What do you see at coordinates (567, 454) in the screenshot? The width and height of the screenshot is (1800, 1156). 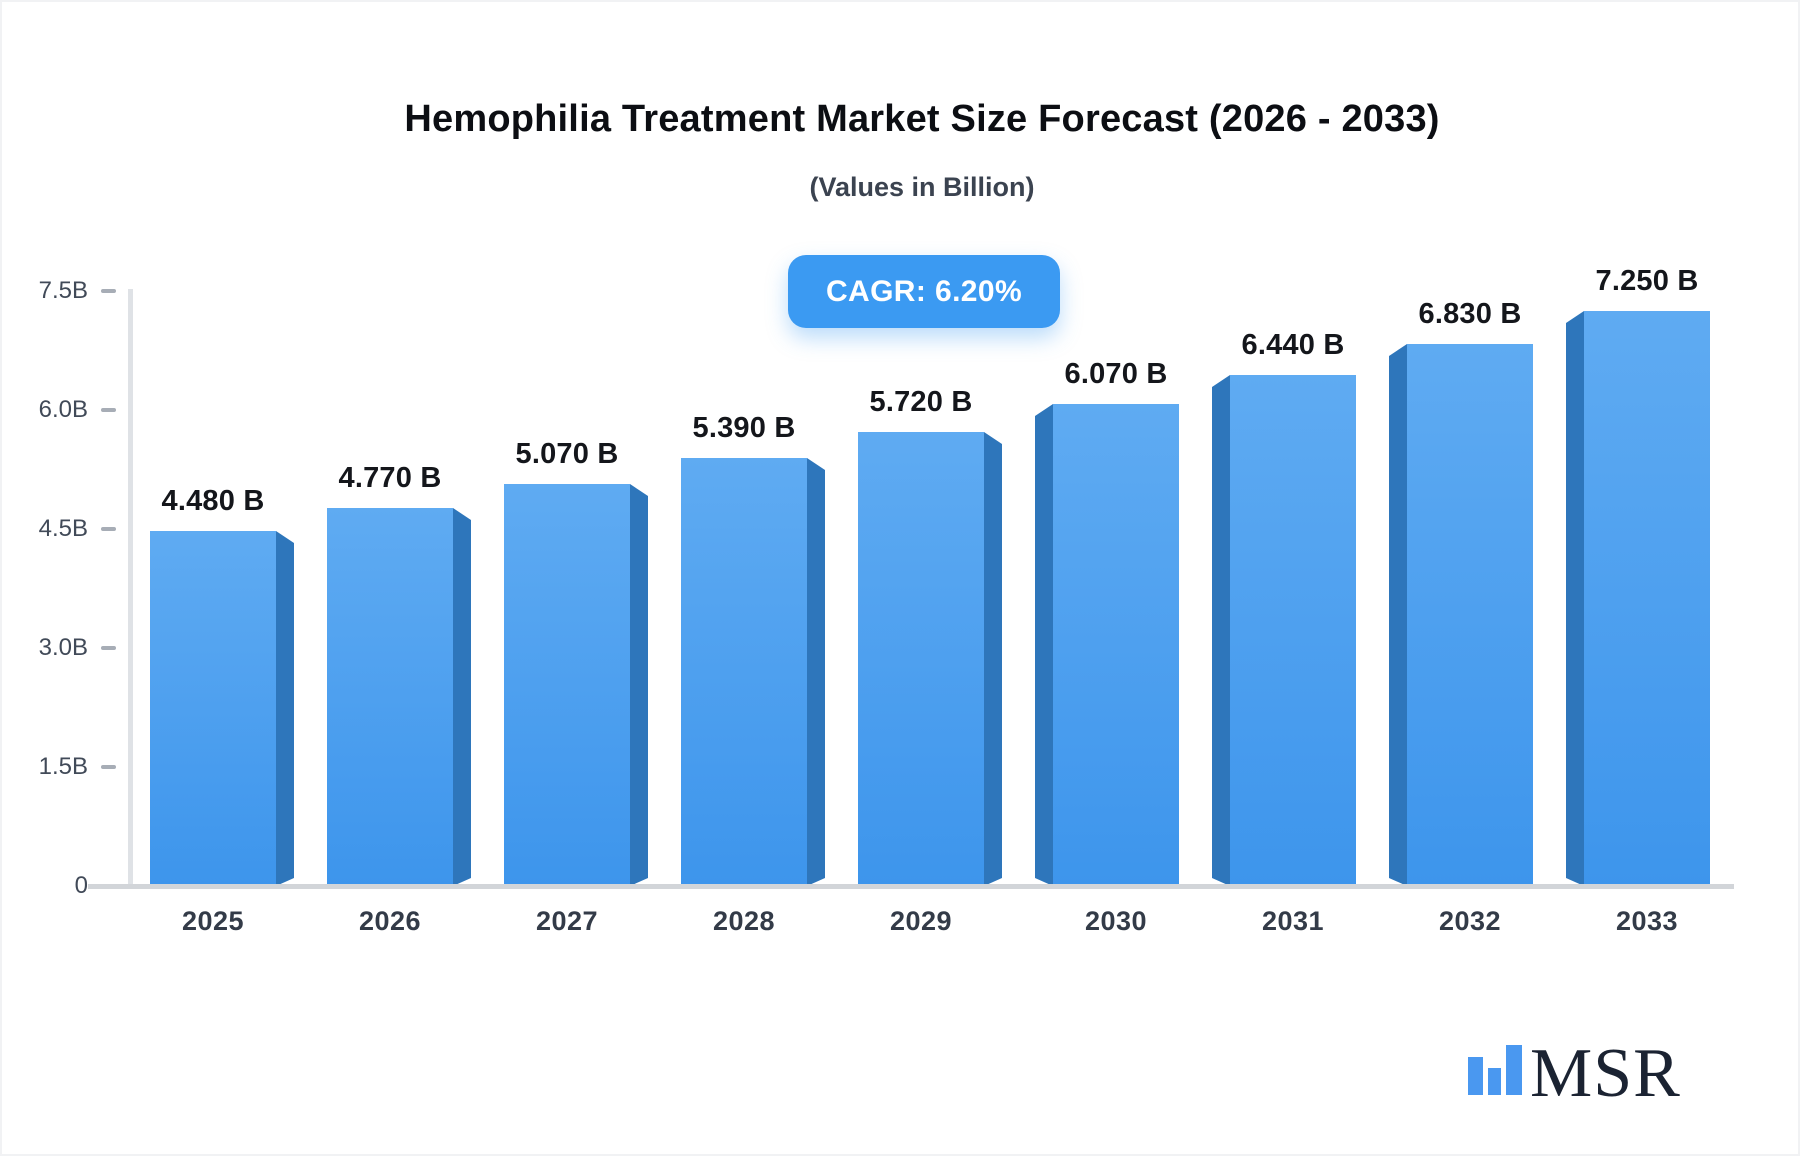 I see `bar-value-label: 5.070 B` at bounding box center [567, 454].